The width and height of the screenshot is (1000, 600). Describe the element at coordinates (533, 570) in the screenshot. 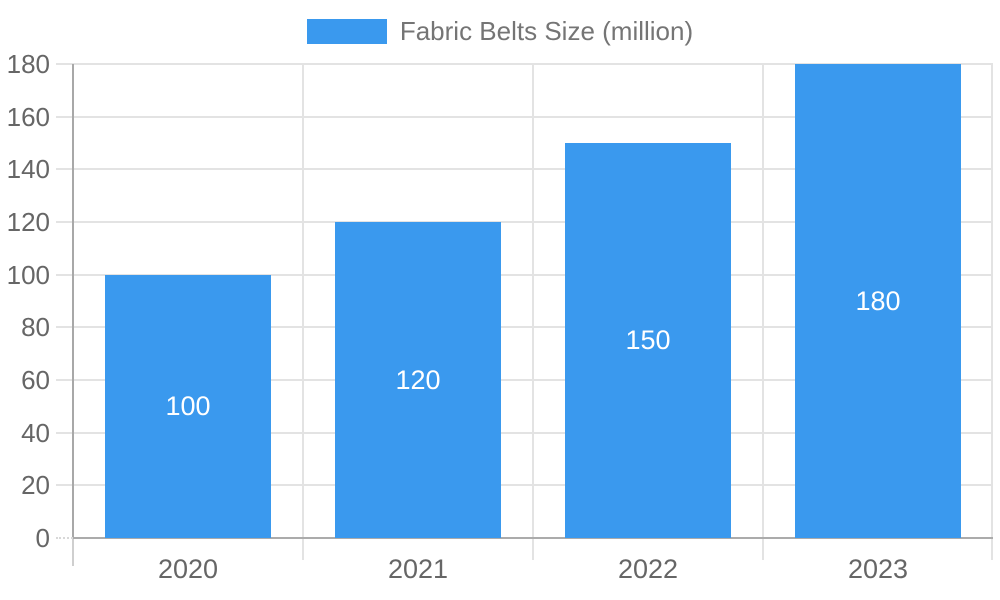

I see `x-axis-labels: 2020 2021 2022 2023` at that location.